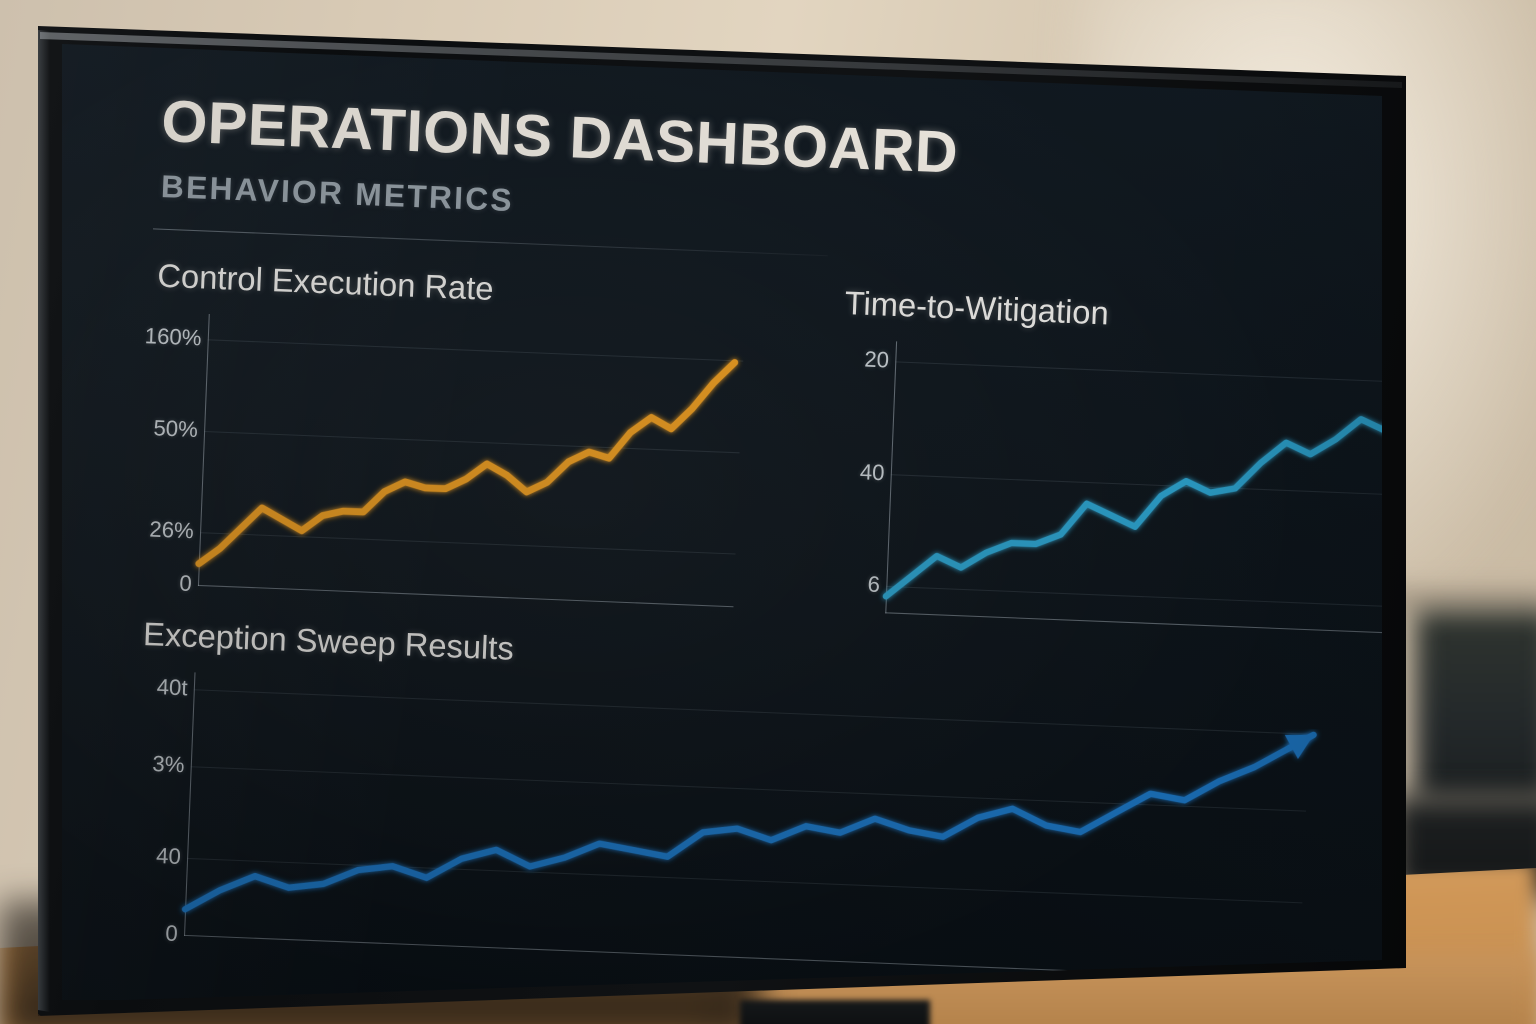  What do you see at coordinates (977, 308) in the screenshot?
I see `panel-title-time-to-mitigation: Time-to-Witigation` at bounding box center [977, 308].